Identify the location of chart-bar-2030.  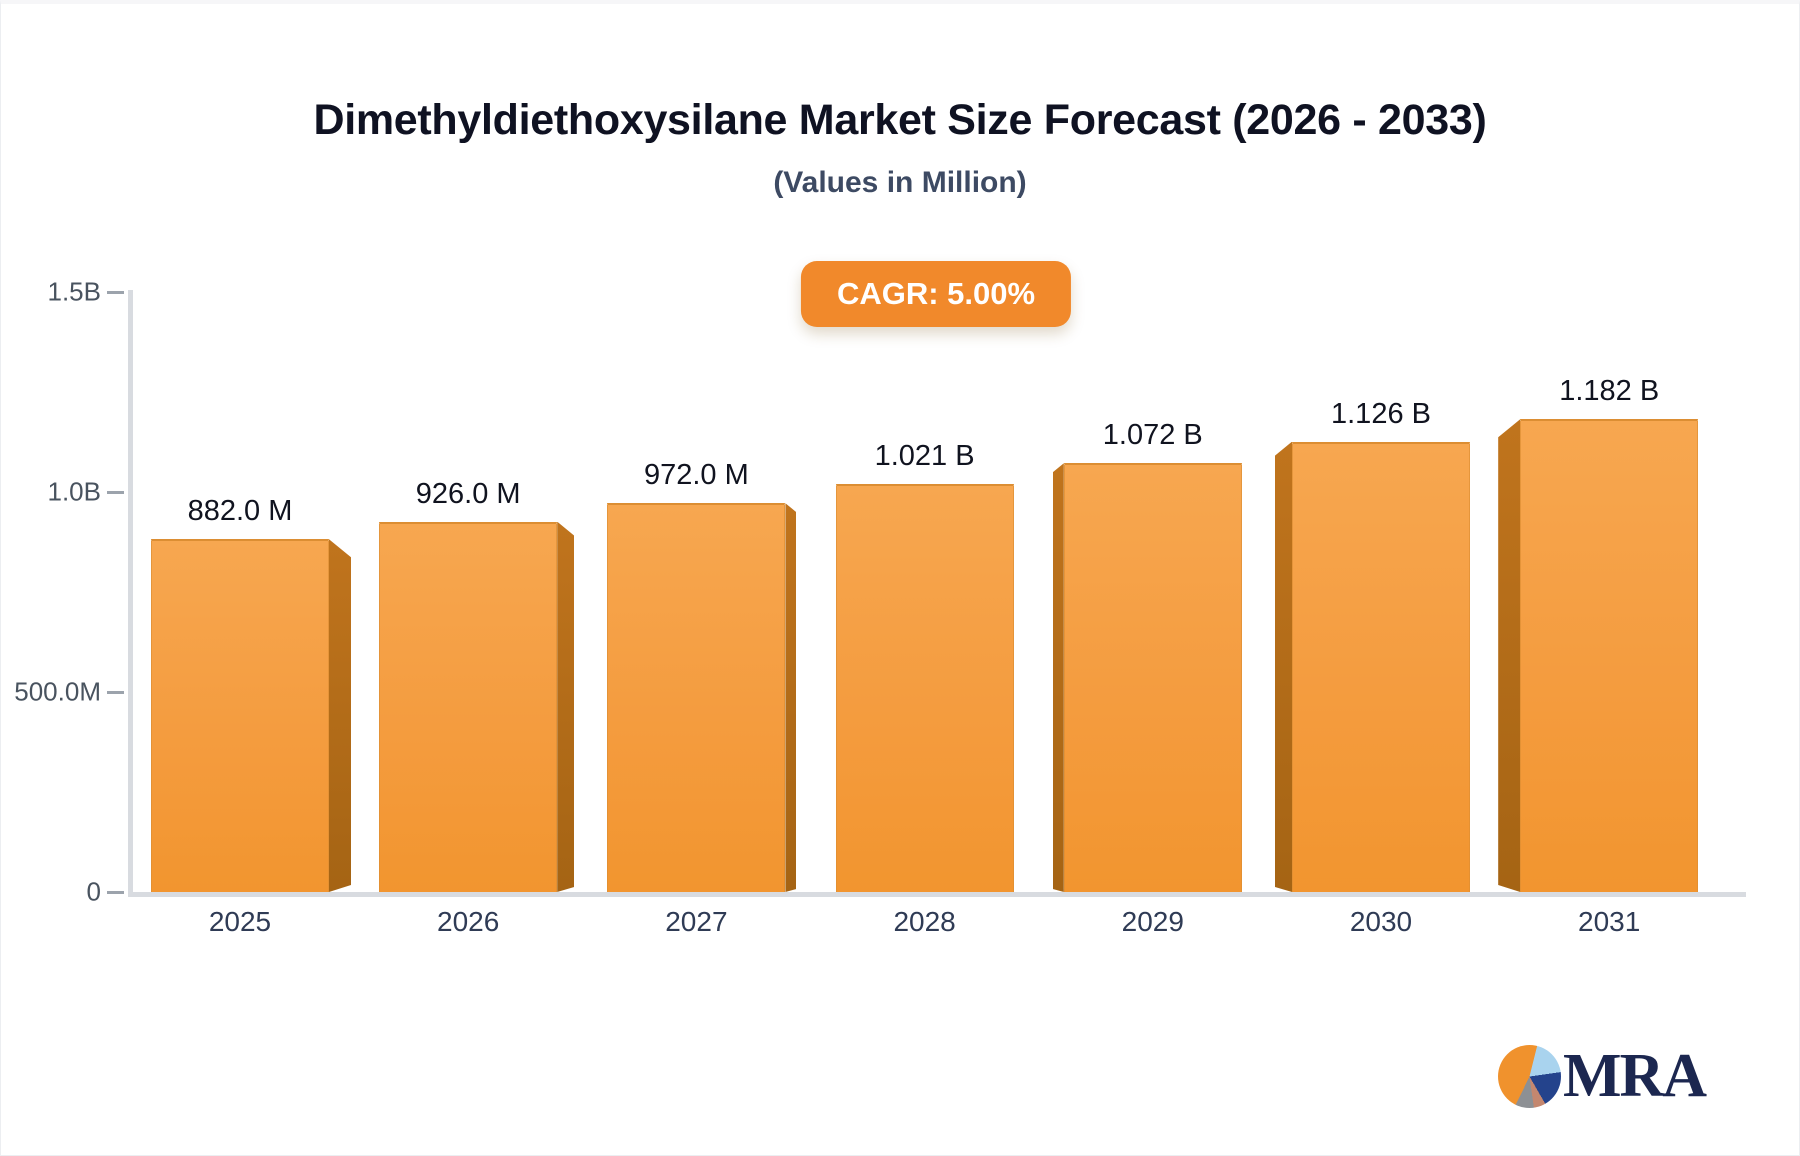
(1381, 666).